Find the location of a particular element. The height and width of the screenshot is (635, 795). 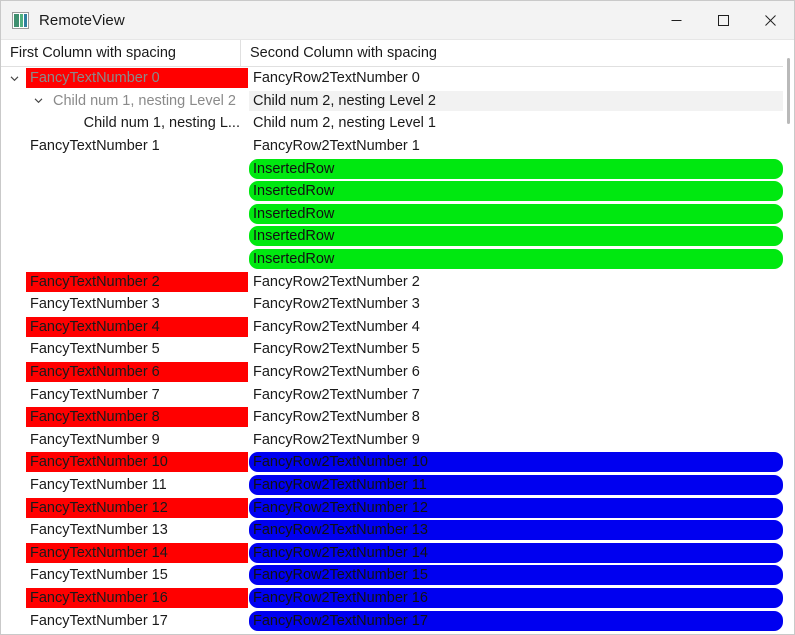

cell-column-2: FancyRow2TextNumber 7 is located at coordinates (516, 394).